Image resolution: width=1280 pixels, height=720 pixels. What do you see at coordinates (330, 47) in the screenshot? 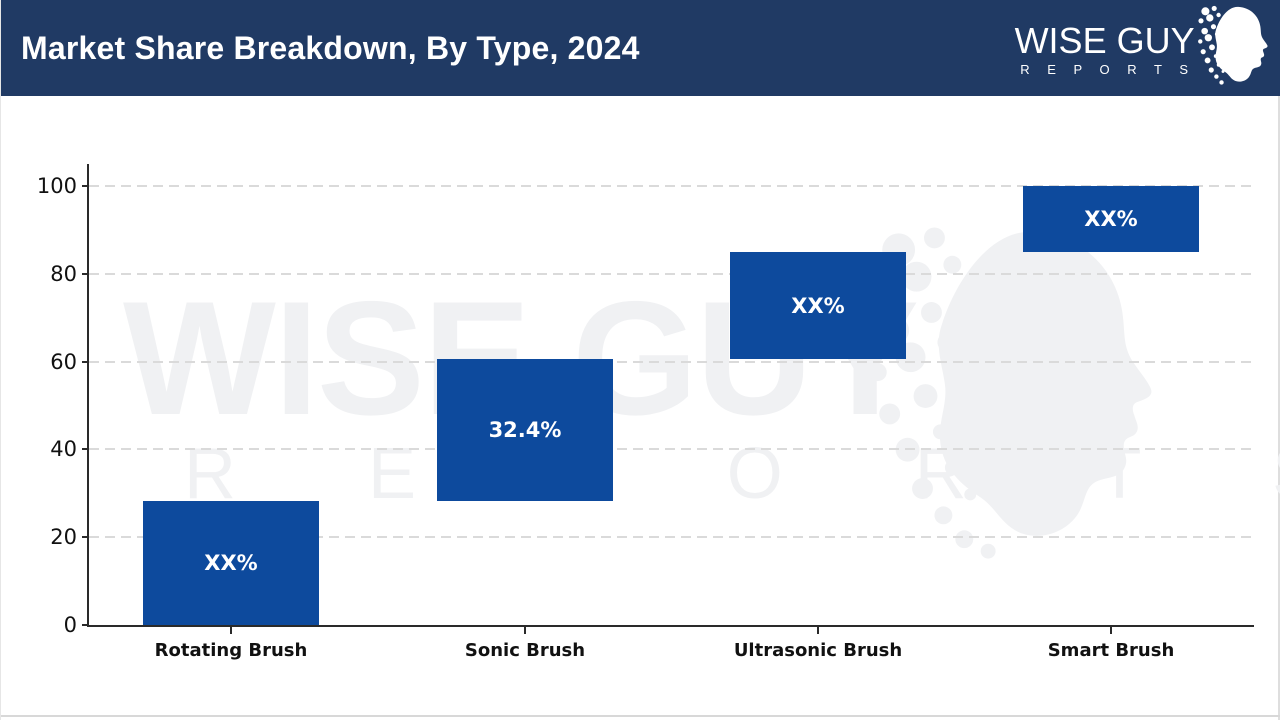
I see `page-title: Market Share Breakdown, By Type, 2024` at bounding box center [330, 47].